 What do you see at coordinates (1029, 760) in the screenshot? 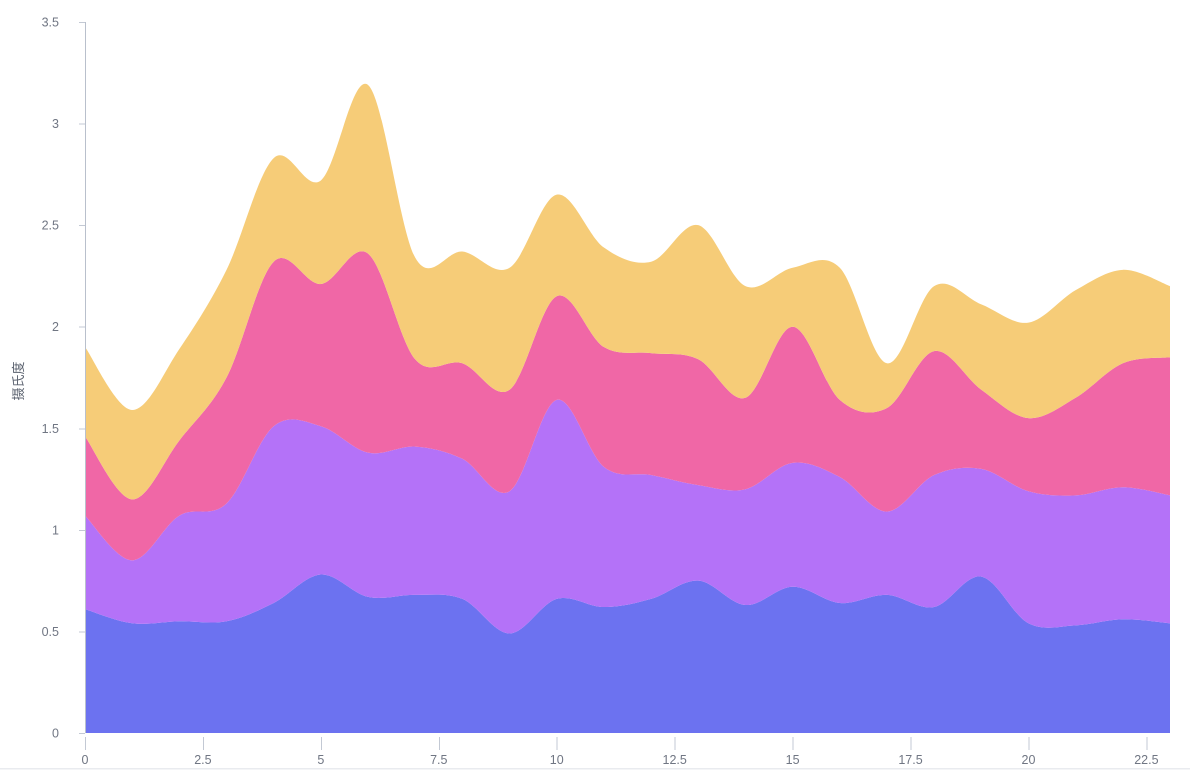
I see `x-tick-label: 20` at bounding box center [1029, 760].